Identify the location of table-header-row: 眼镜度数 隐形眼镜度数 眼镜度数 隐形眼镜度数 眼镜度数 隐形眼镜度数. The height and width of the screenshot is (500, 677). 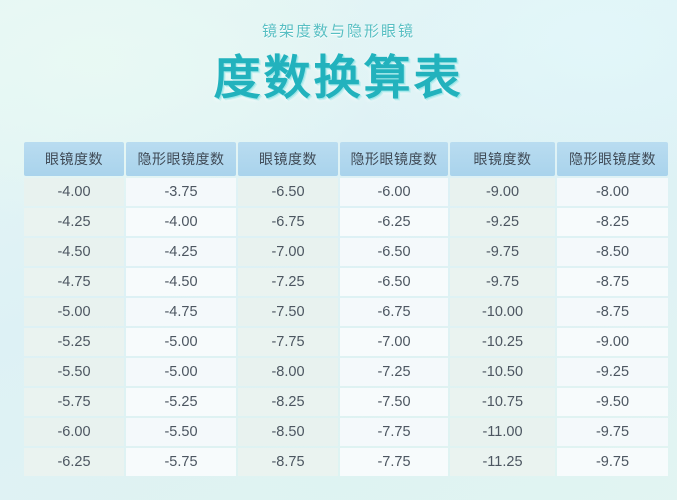
(346, 159).